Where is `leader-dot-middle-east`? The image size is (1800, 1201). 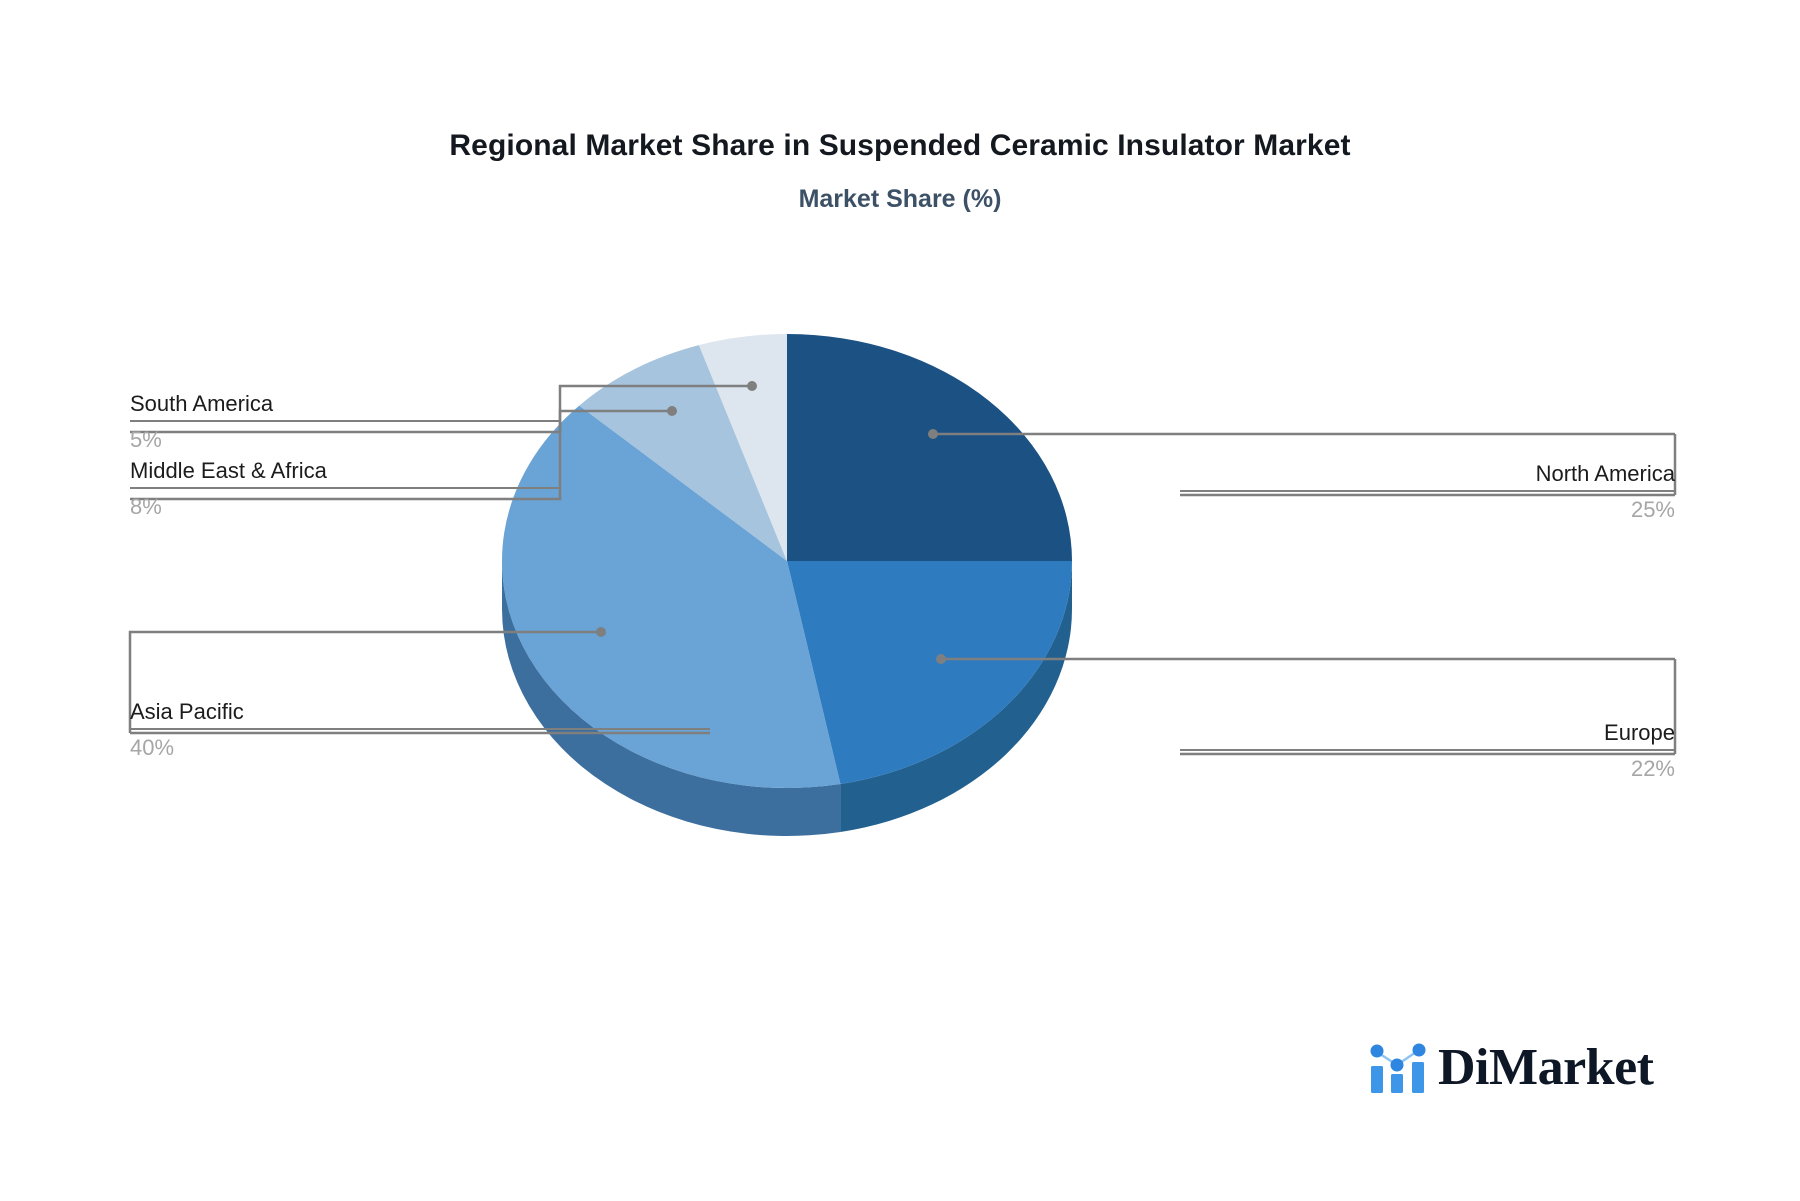
leader-dot-middle-east is located at coordinates (672, 411).